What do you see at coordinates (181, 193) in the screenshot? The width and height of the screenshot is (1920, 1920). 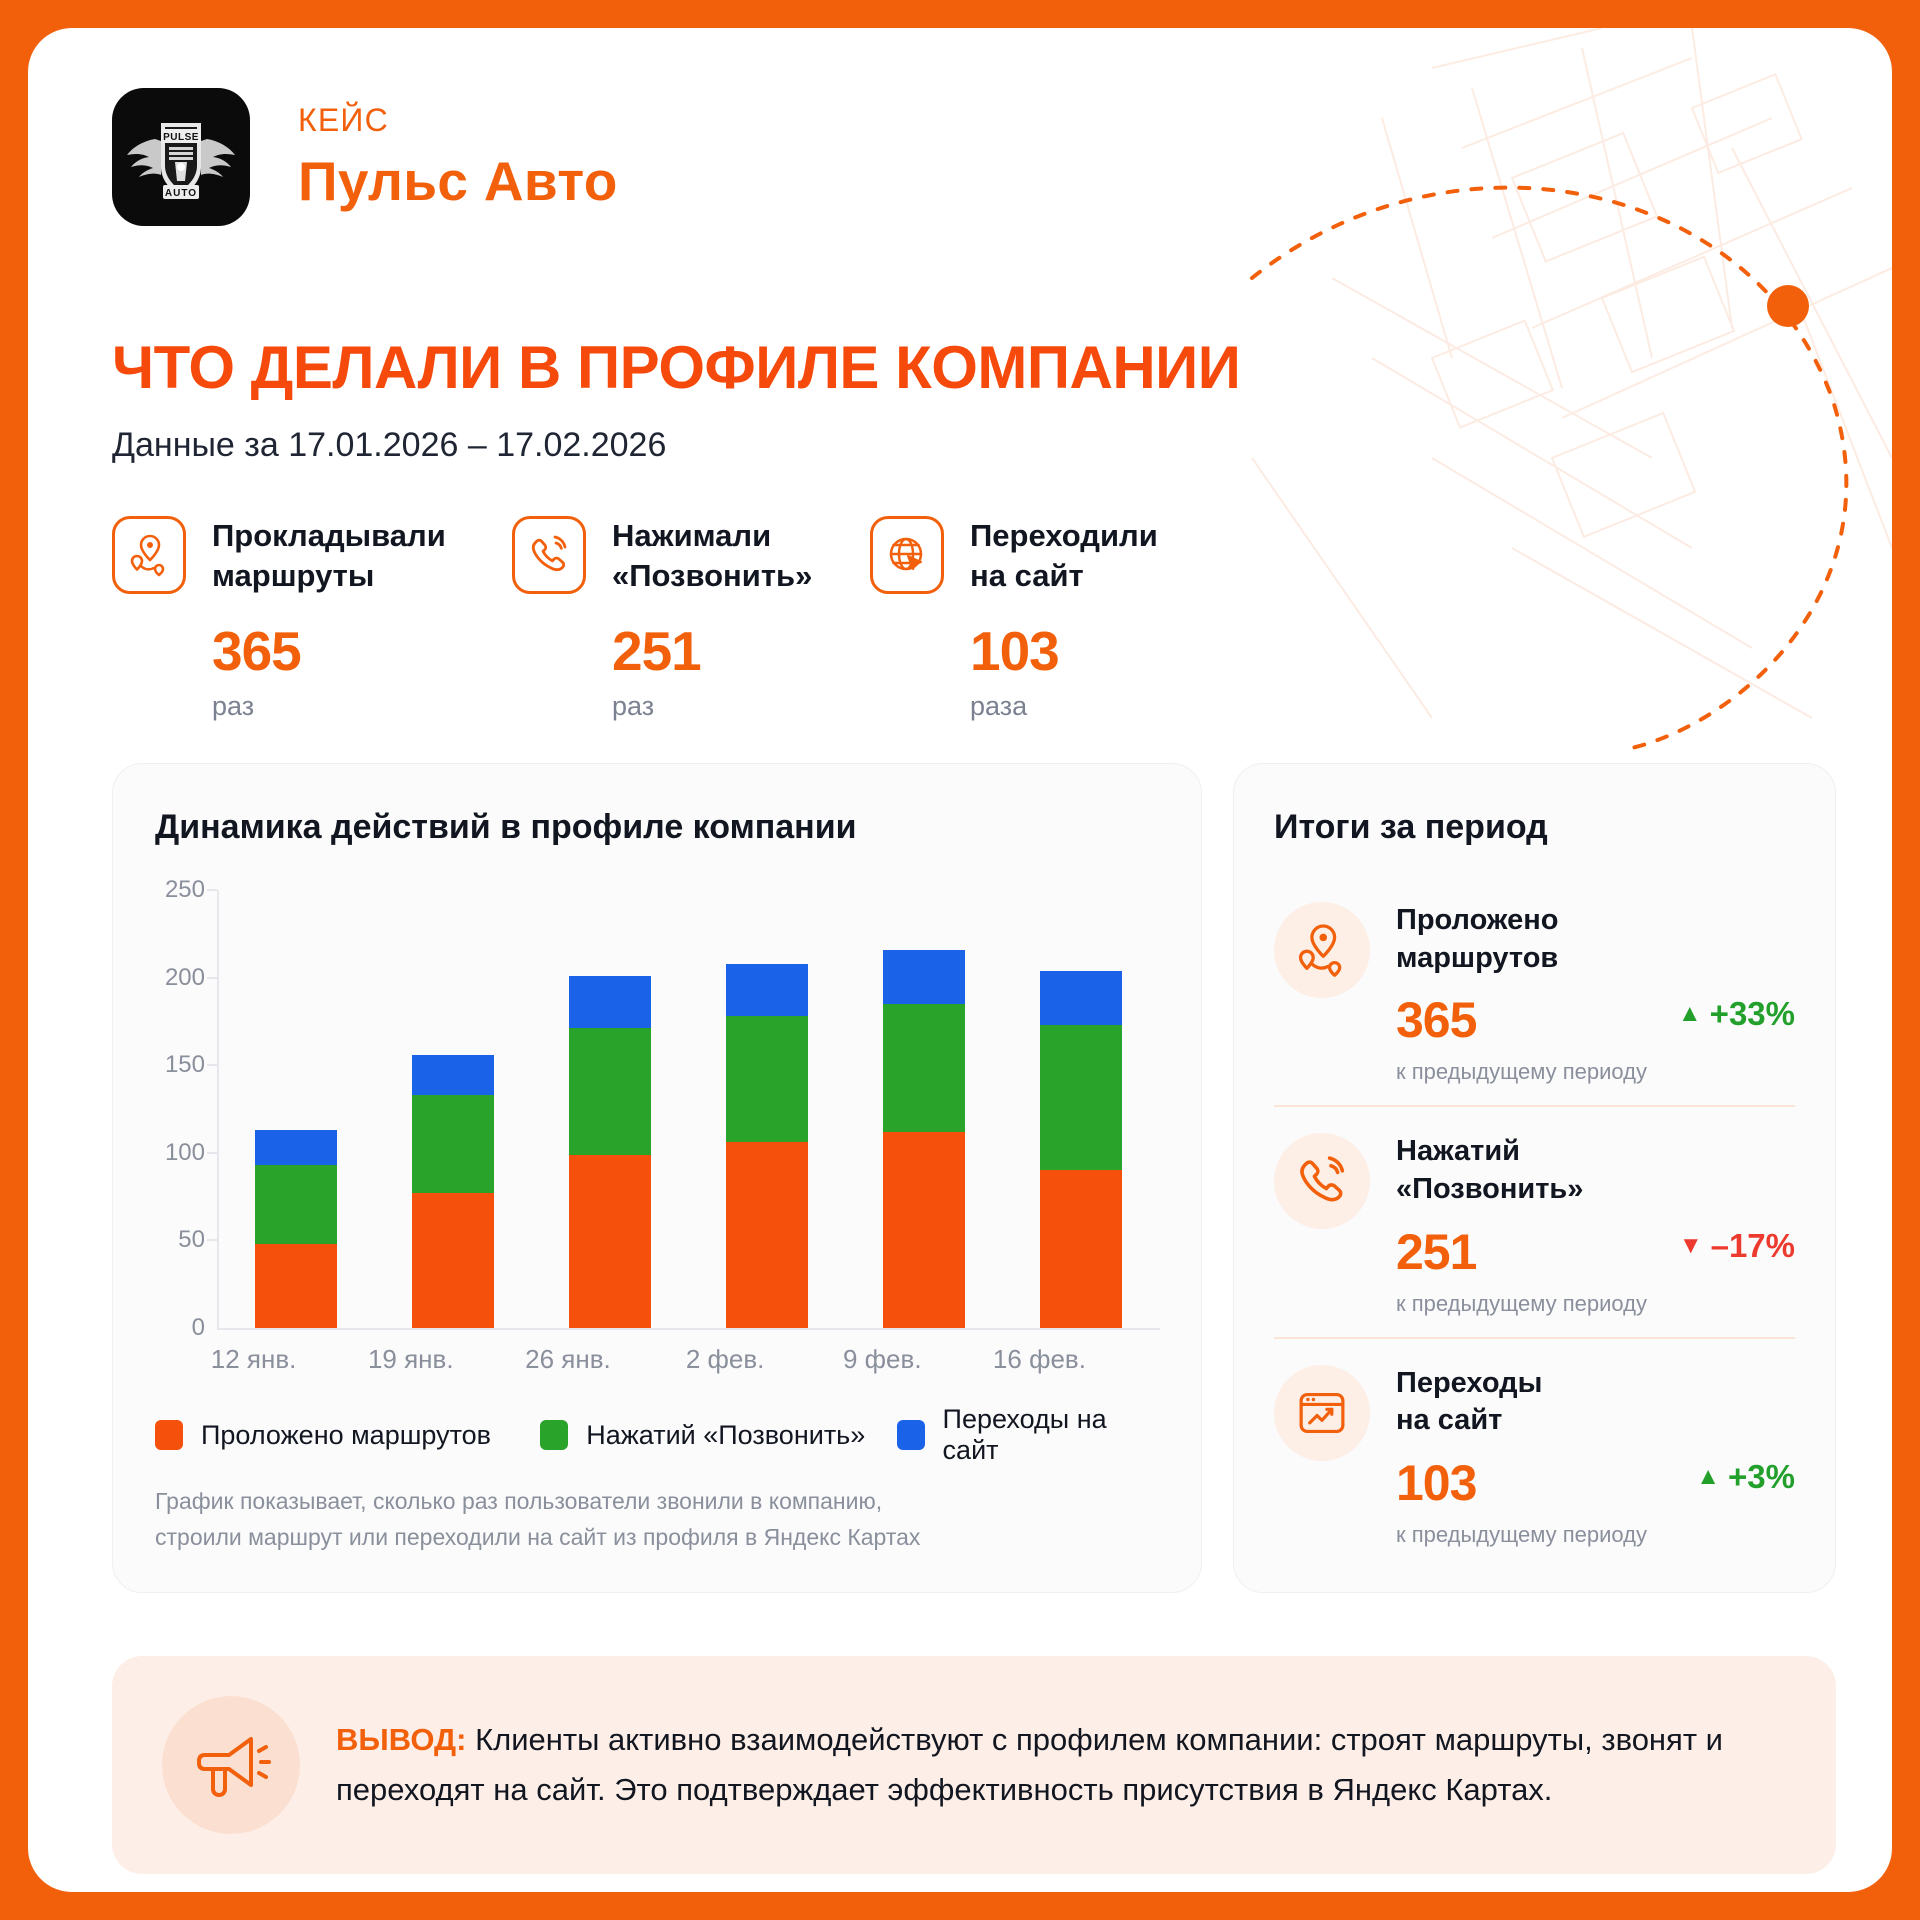 I see `svg-text: AUTO` at bounding box center [181, 193].